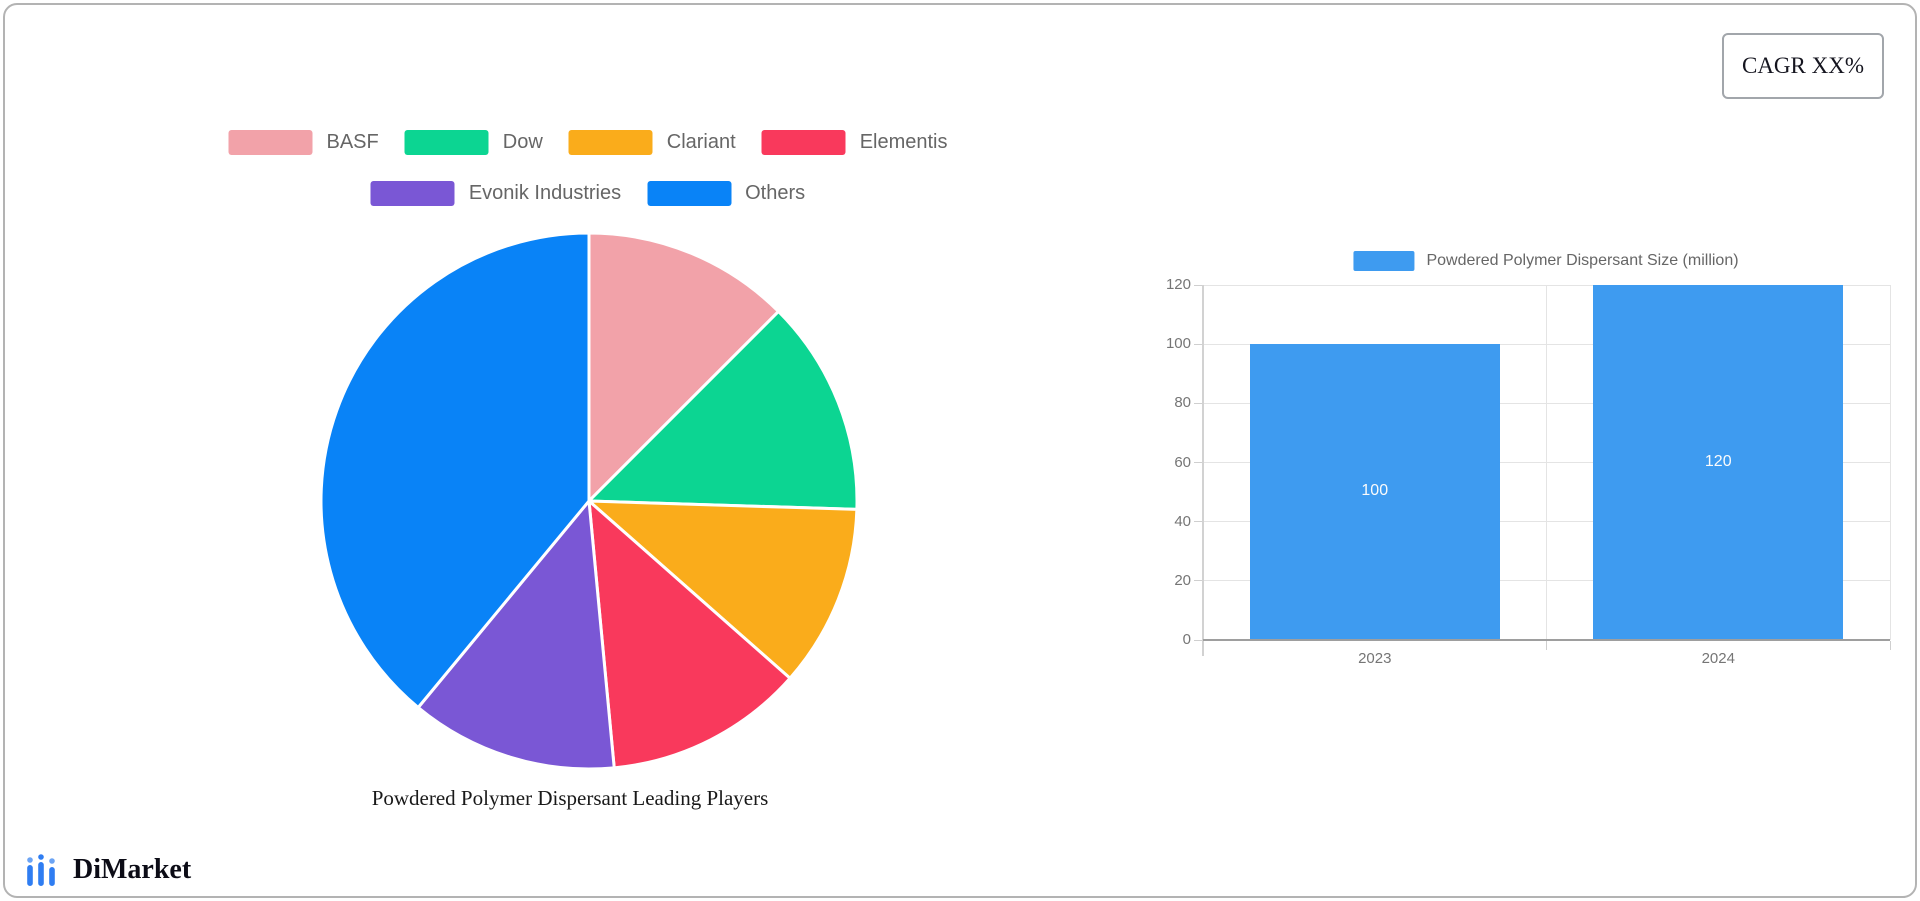 Image resolution: width=1920 pixels, height=901 pixels. I want to click on y-axis-tick-label: 20, so click(1182, 580).